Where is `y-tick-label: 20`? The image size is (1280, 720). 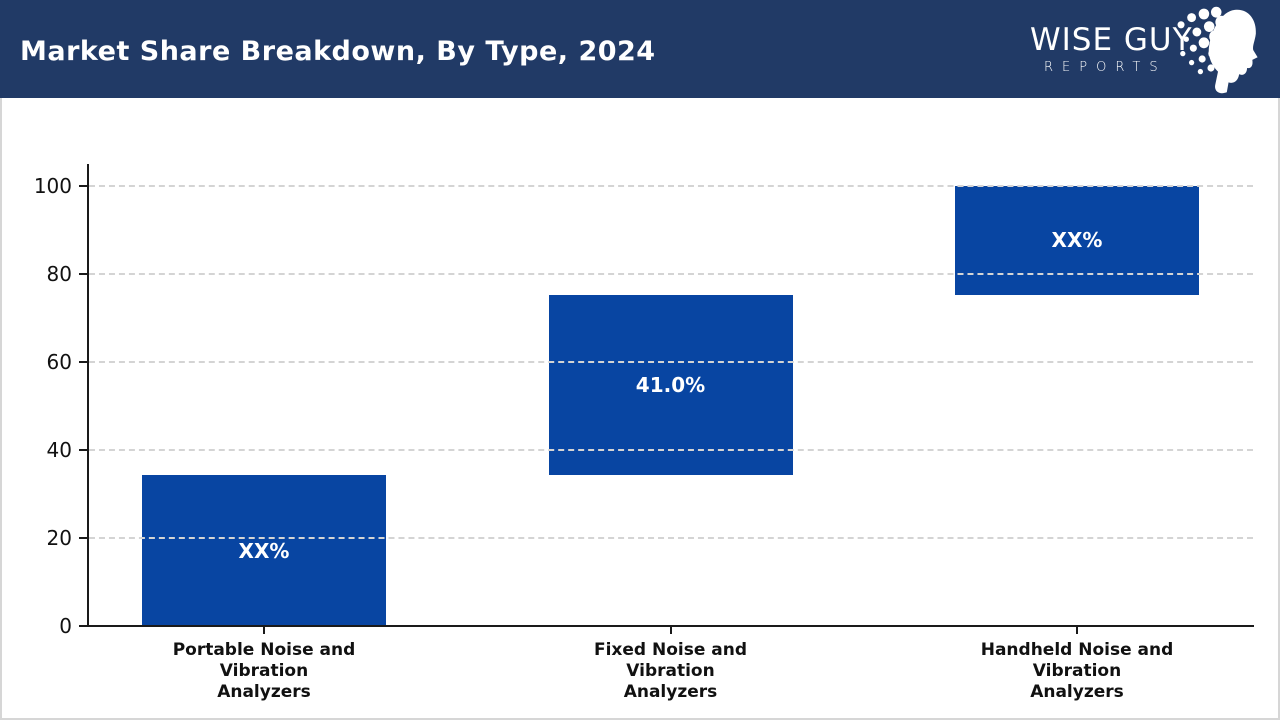 y-tick-label: 20 is located at coordinates (59, 538).